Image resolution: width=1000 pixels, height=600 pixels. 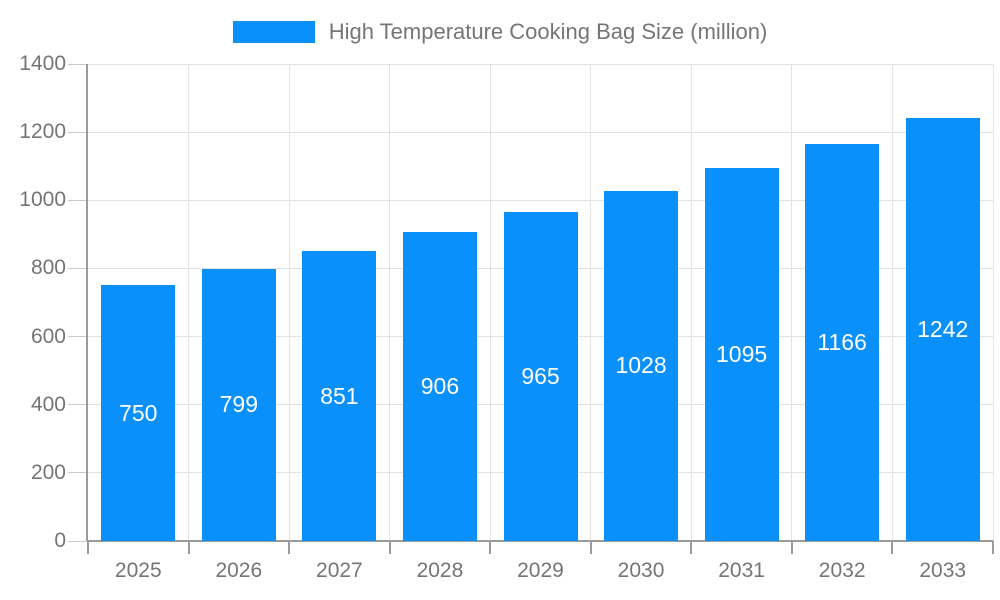 I want to click on bar-2027: 851, so click(x=339, y=396).